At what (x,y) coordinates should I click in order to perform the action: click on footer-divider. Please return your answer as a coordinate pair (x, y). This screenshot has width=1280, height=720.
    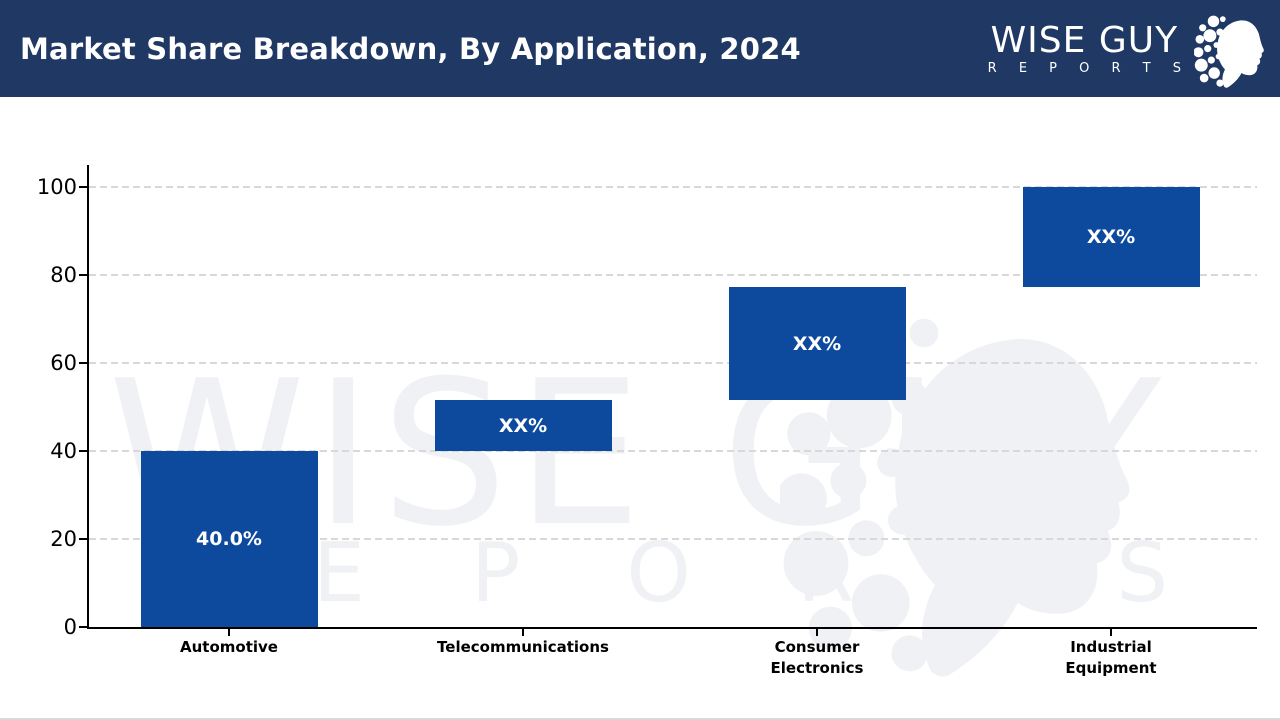
    Looking at the image, I should click on (640, 719).